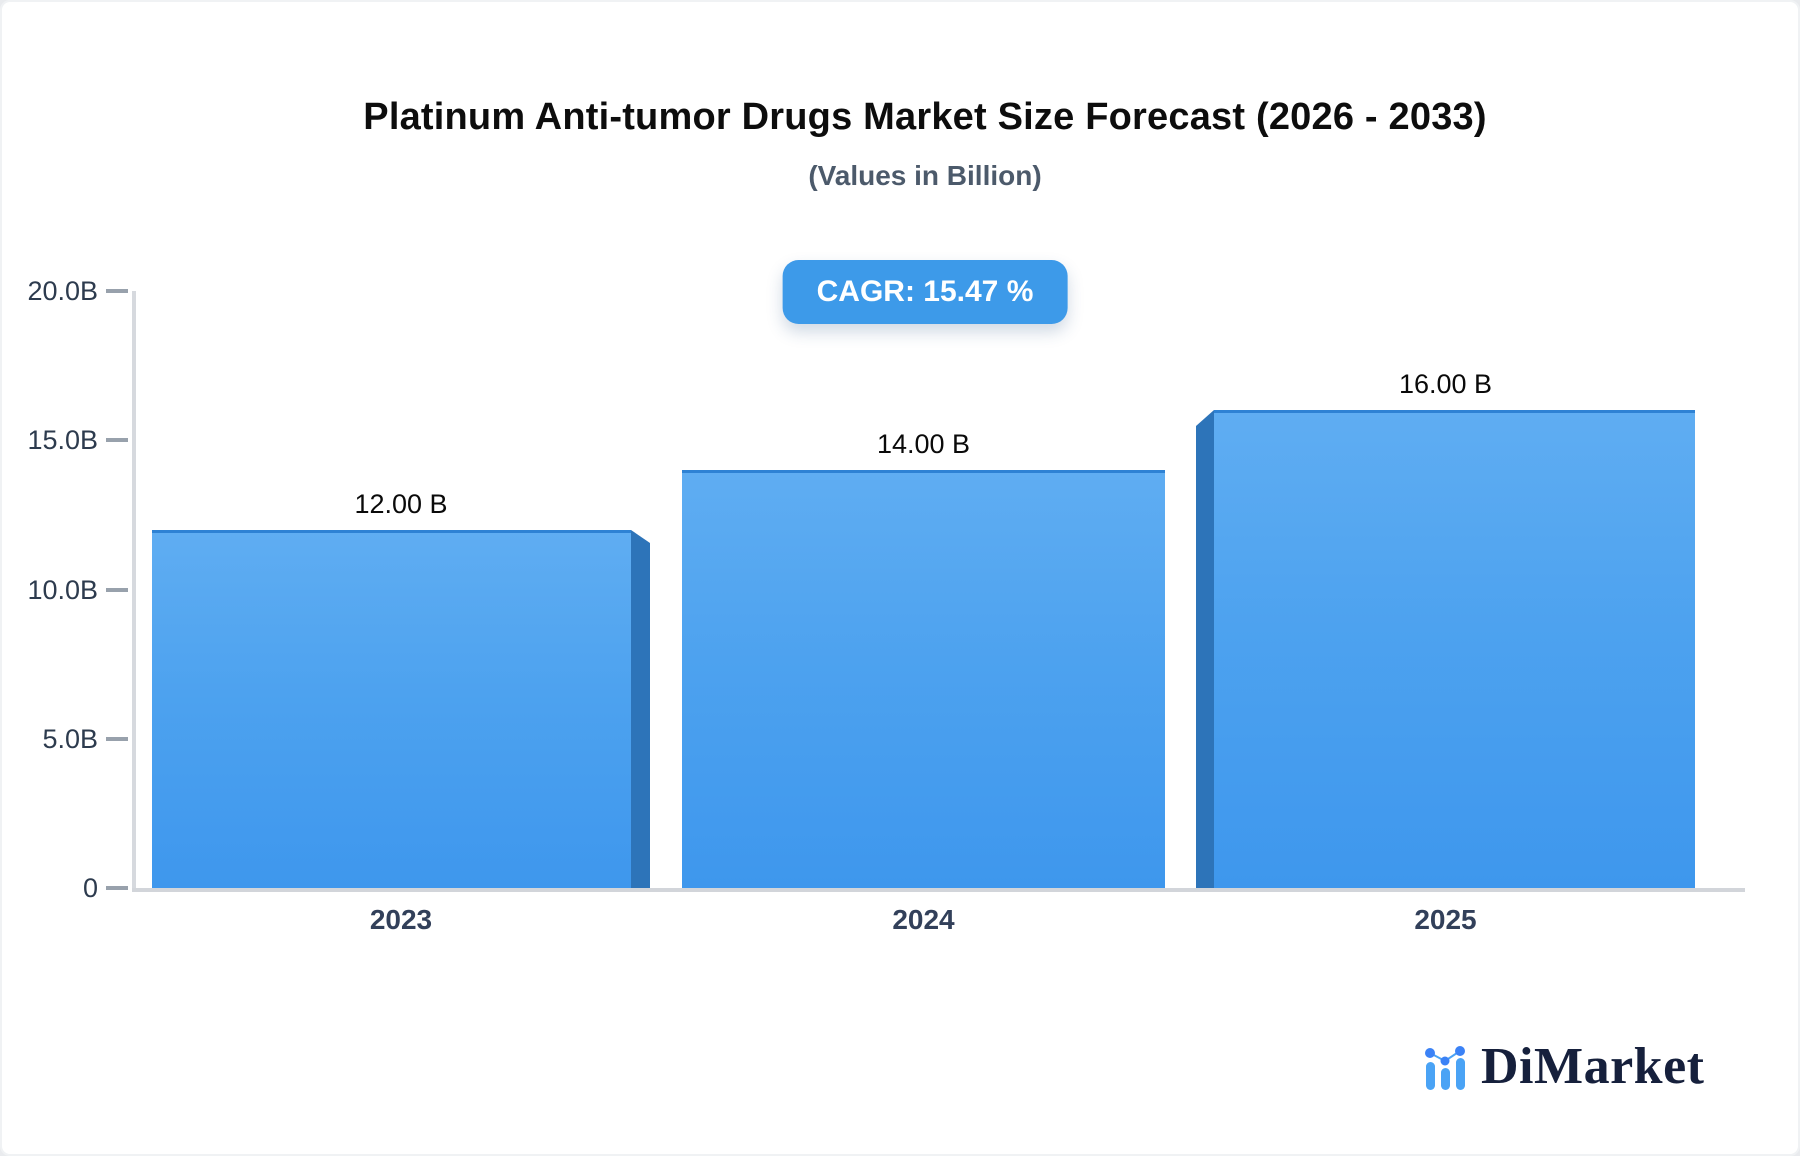 The width and height of the screenshot is (1800, 1156). Describe the element at coordinates (923, 444) in the screenshot. I see `bar-value-label: 14.00 B` at that location.